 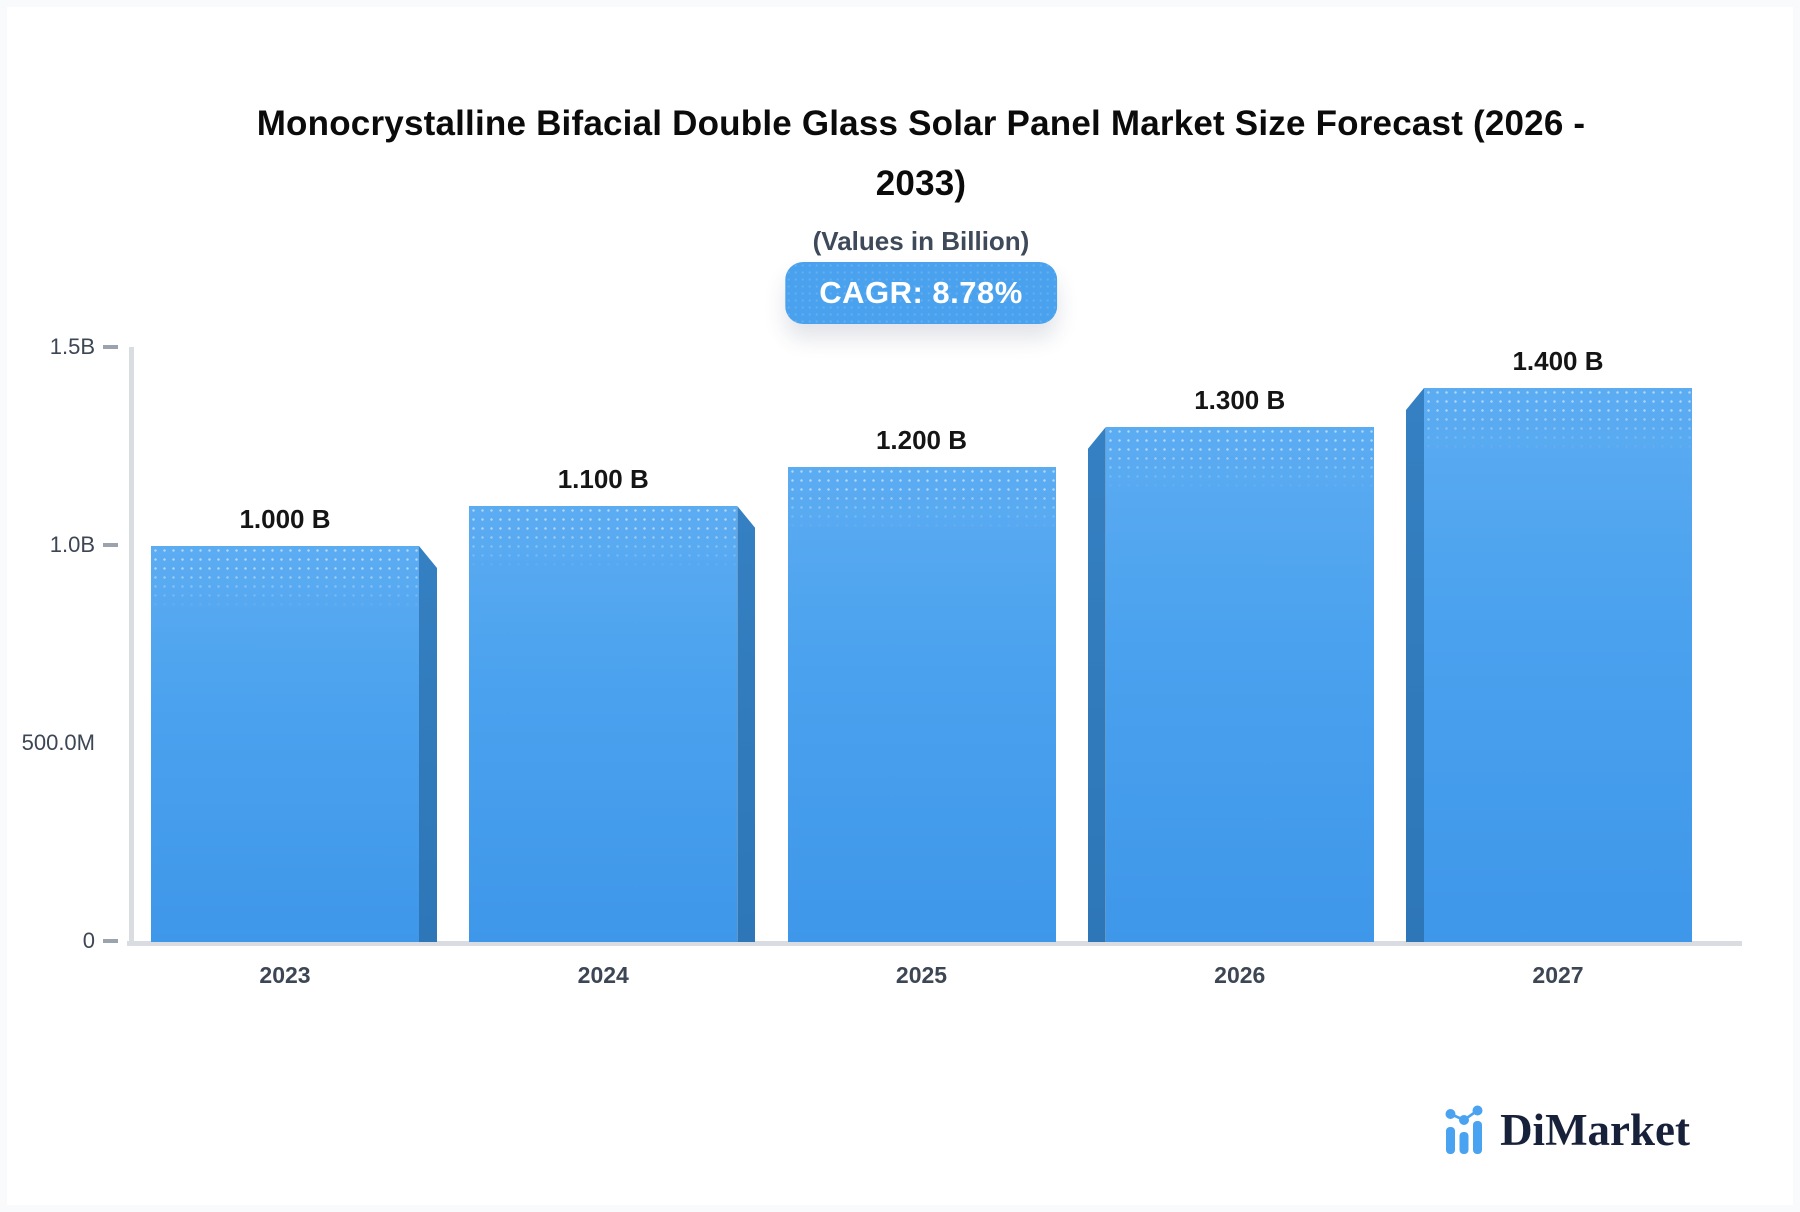 What do you see at coordinates (1558, 665) in the screenshot?
I see `bar-2027` at bounding box center [1558, 665].